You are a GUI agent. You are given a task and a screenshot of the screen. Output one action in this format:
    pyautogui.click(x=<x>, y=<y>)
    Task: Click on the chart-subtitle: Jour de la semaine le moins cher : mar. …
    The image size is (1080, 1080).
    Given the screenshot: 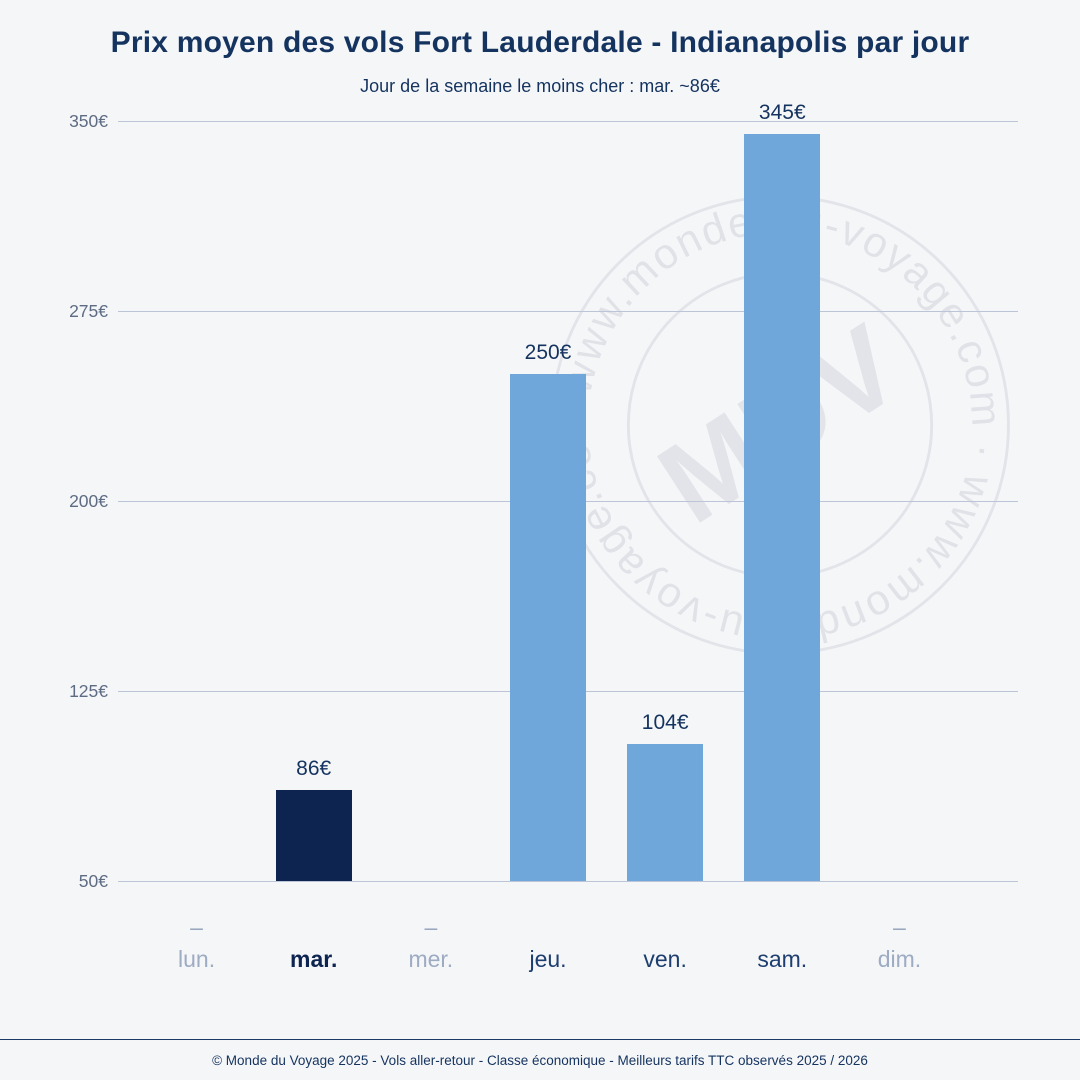 What is the action you would take?
    pyautogui.click(x=540, y=86)
    